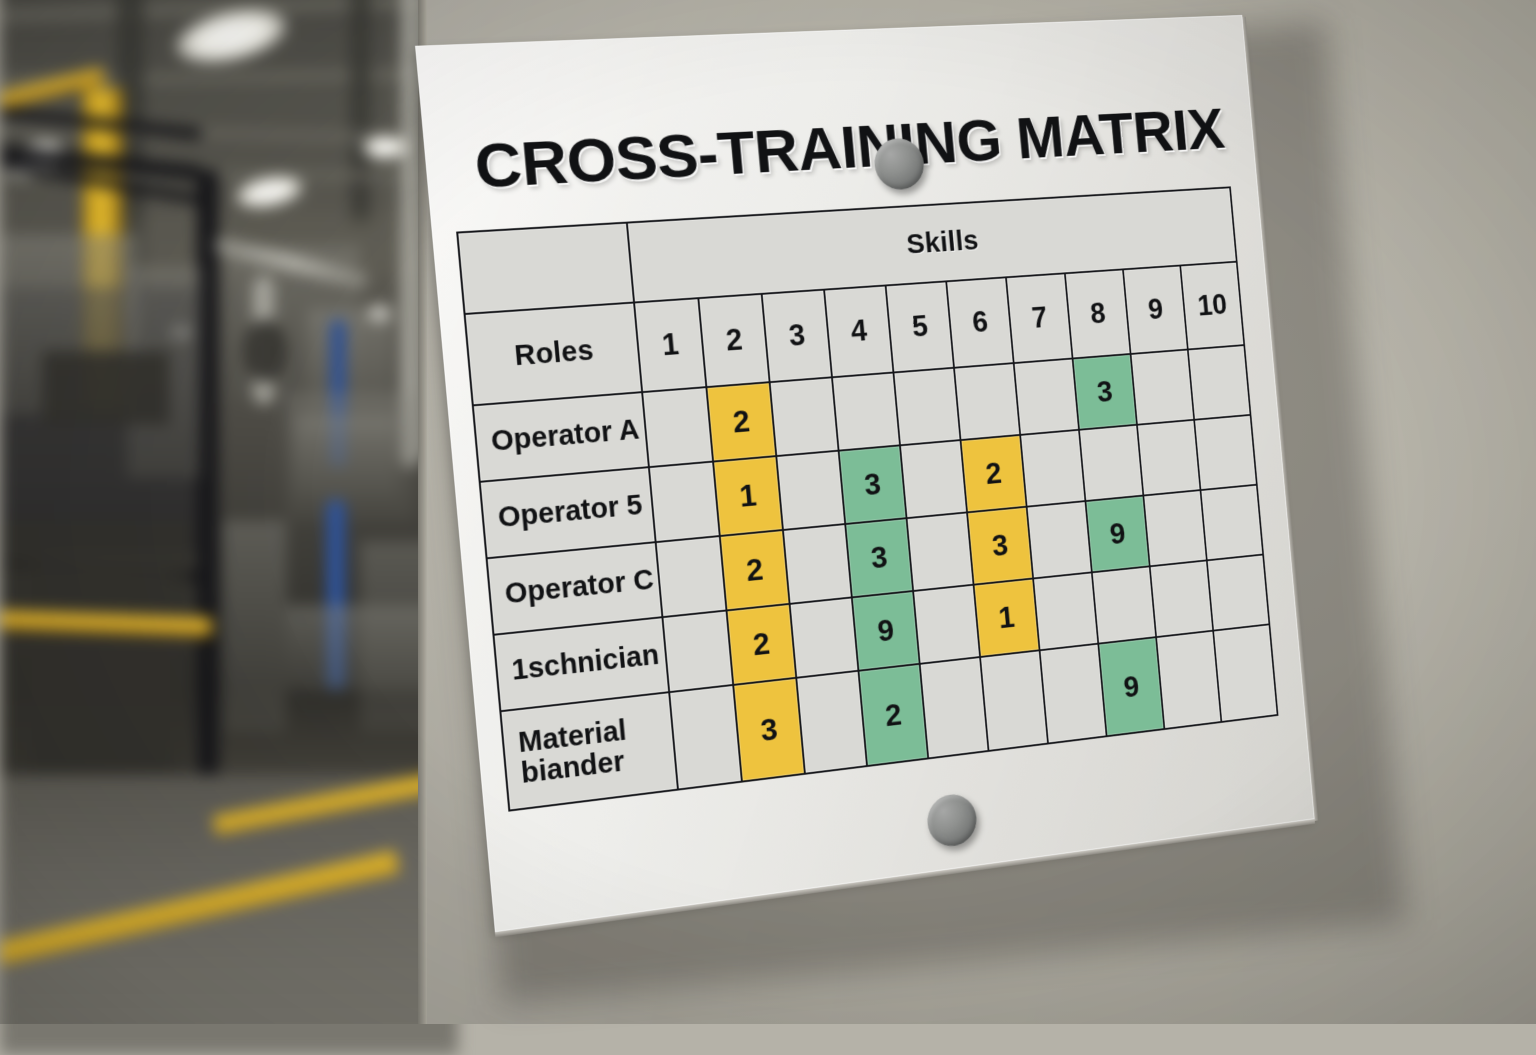 Image resolution: width=1536 pixels, height=1055 pixels. Describe the element at coordinates (579, 587) in the screenshot. I see `role-label-line1: Operator C` at that location.